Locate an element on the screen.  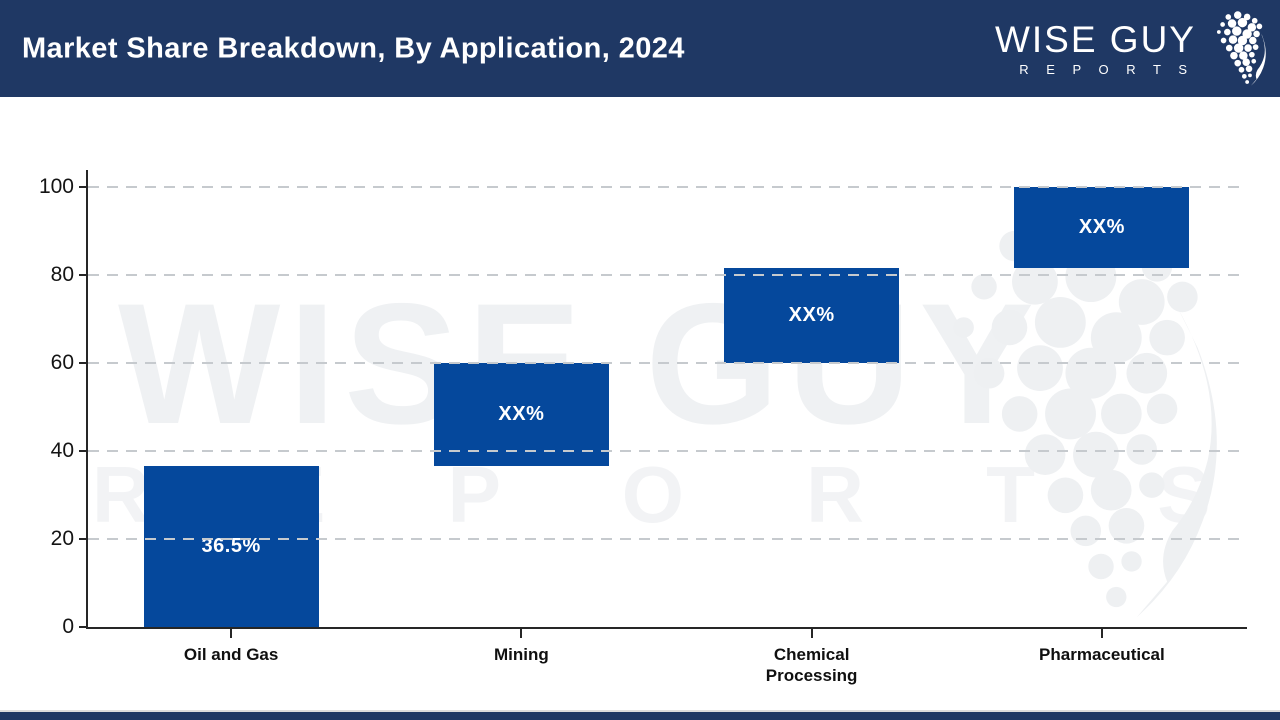
x-axis-category-label: Mining is located at coordinates (521, 654).